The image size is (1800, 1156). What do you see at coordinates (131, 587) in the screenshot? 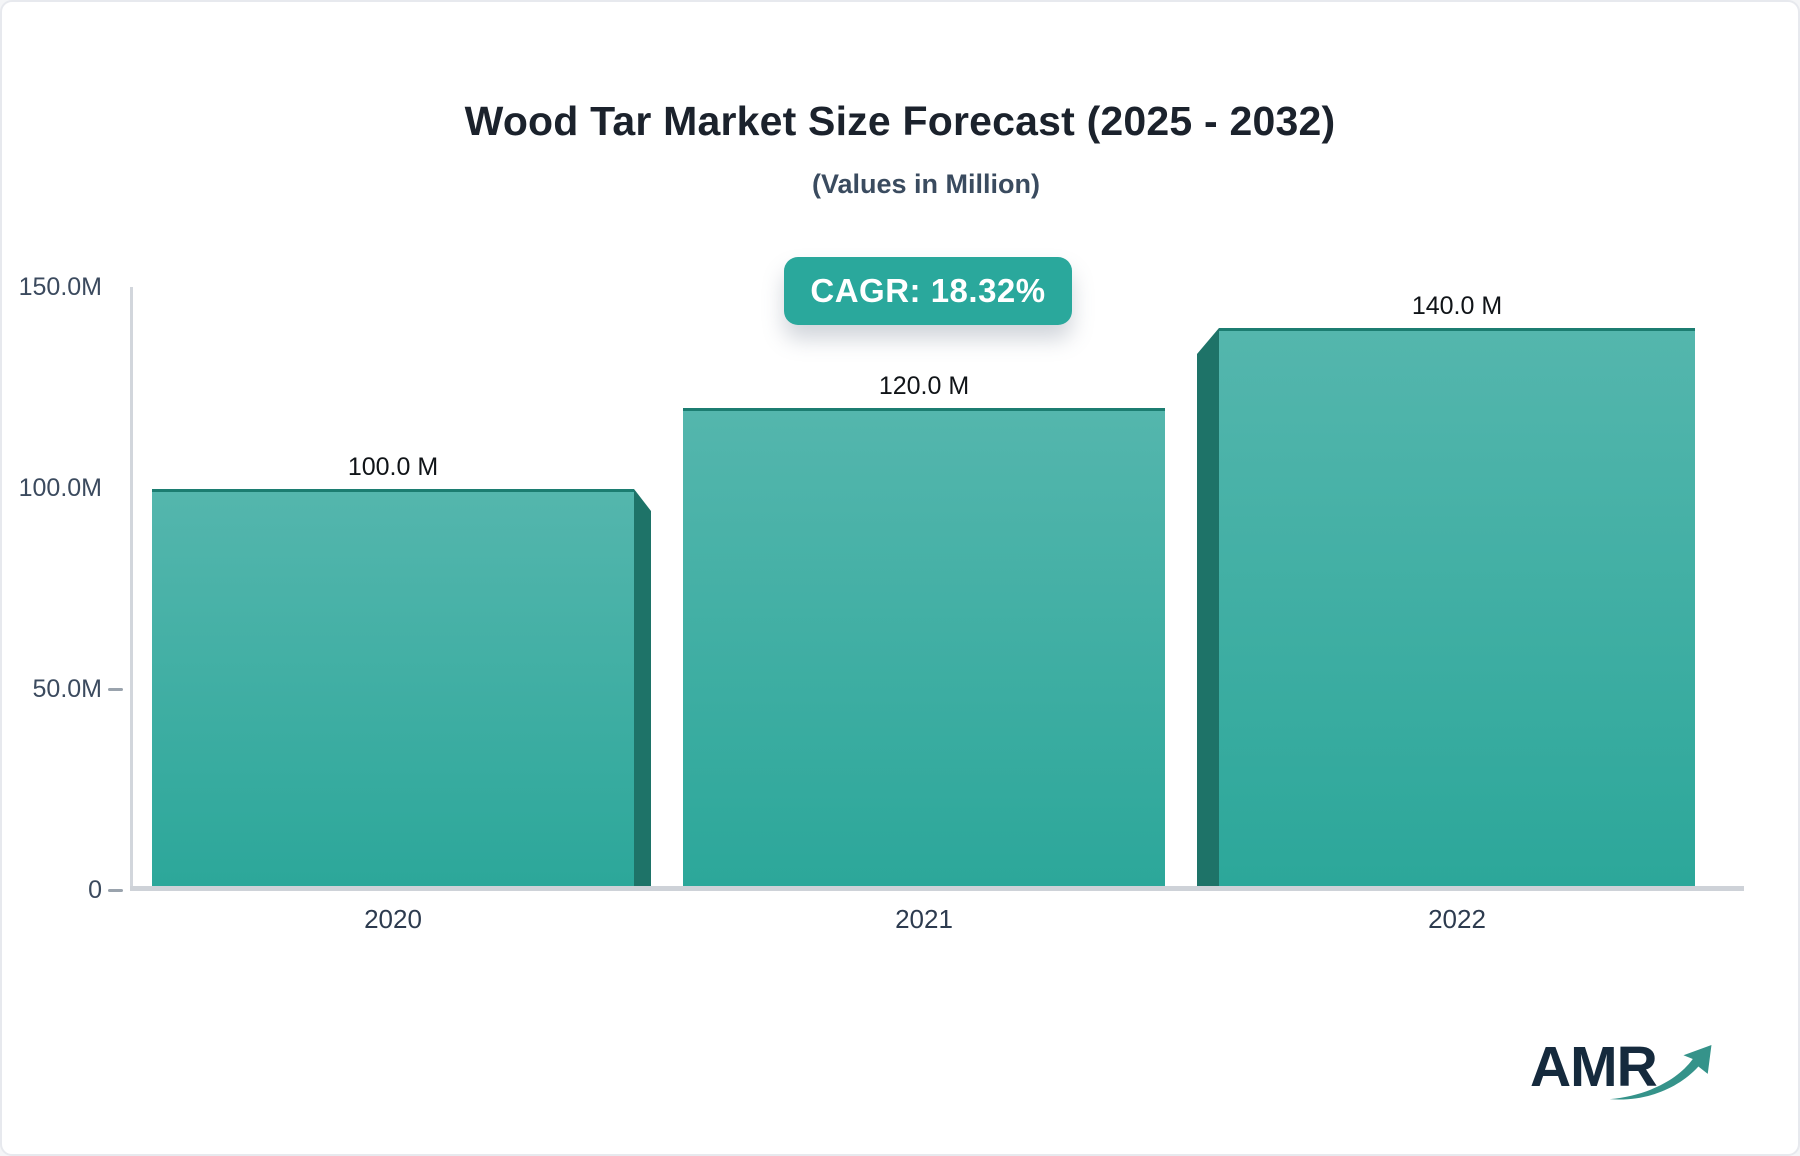
I see `y-axis-line` at bounding box center [131, 587].